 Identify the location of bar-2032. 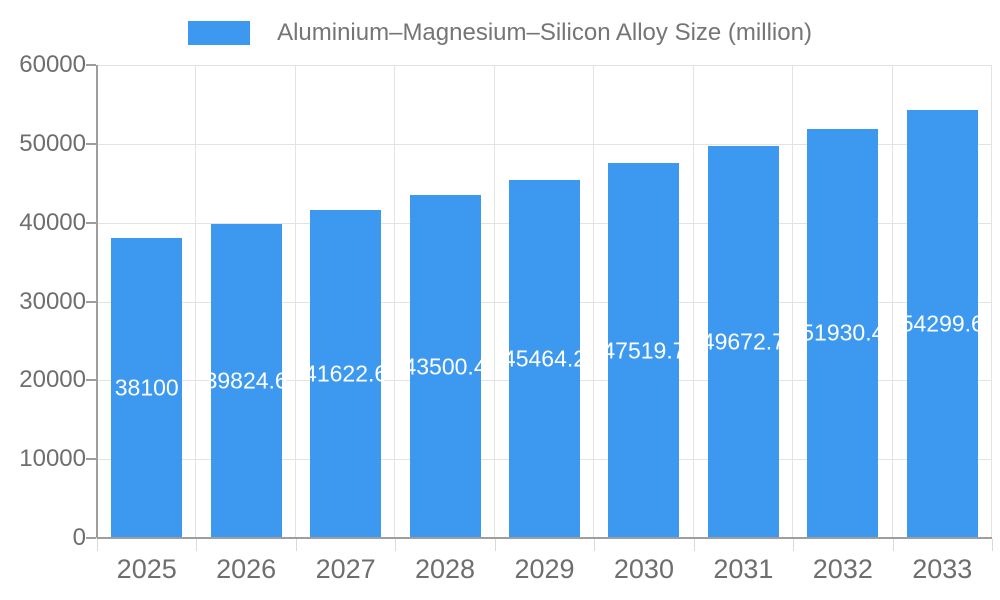
(843, 333).